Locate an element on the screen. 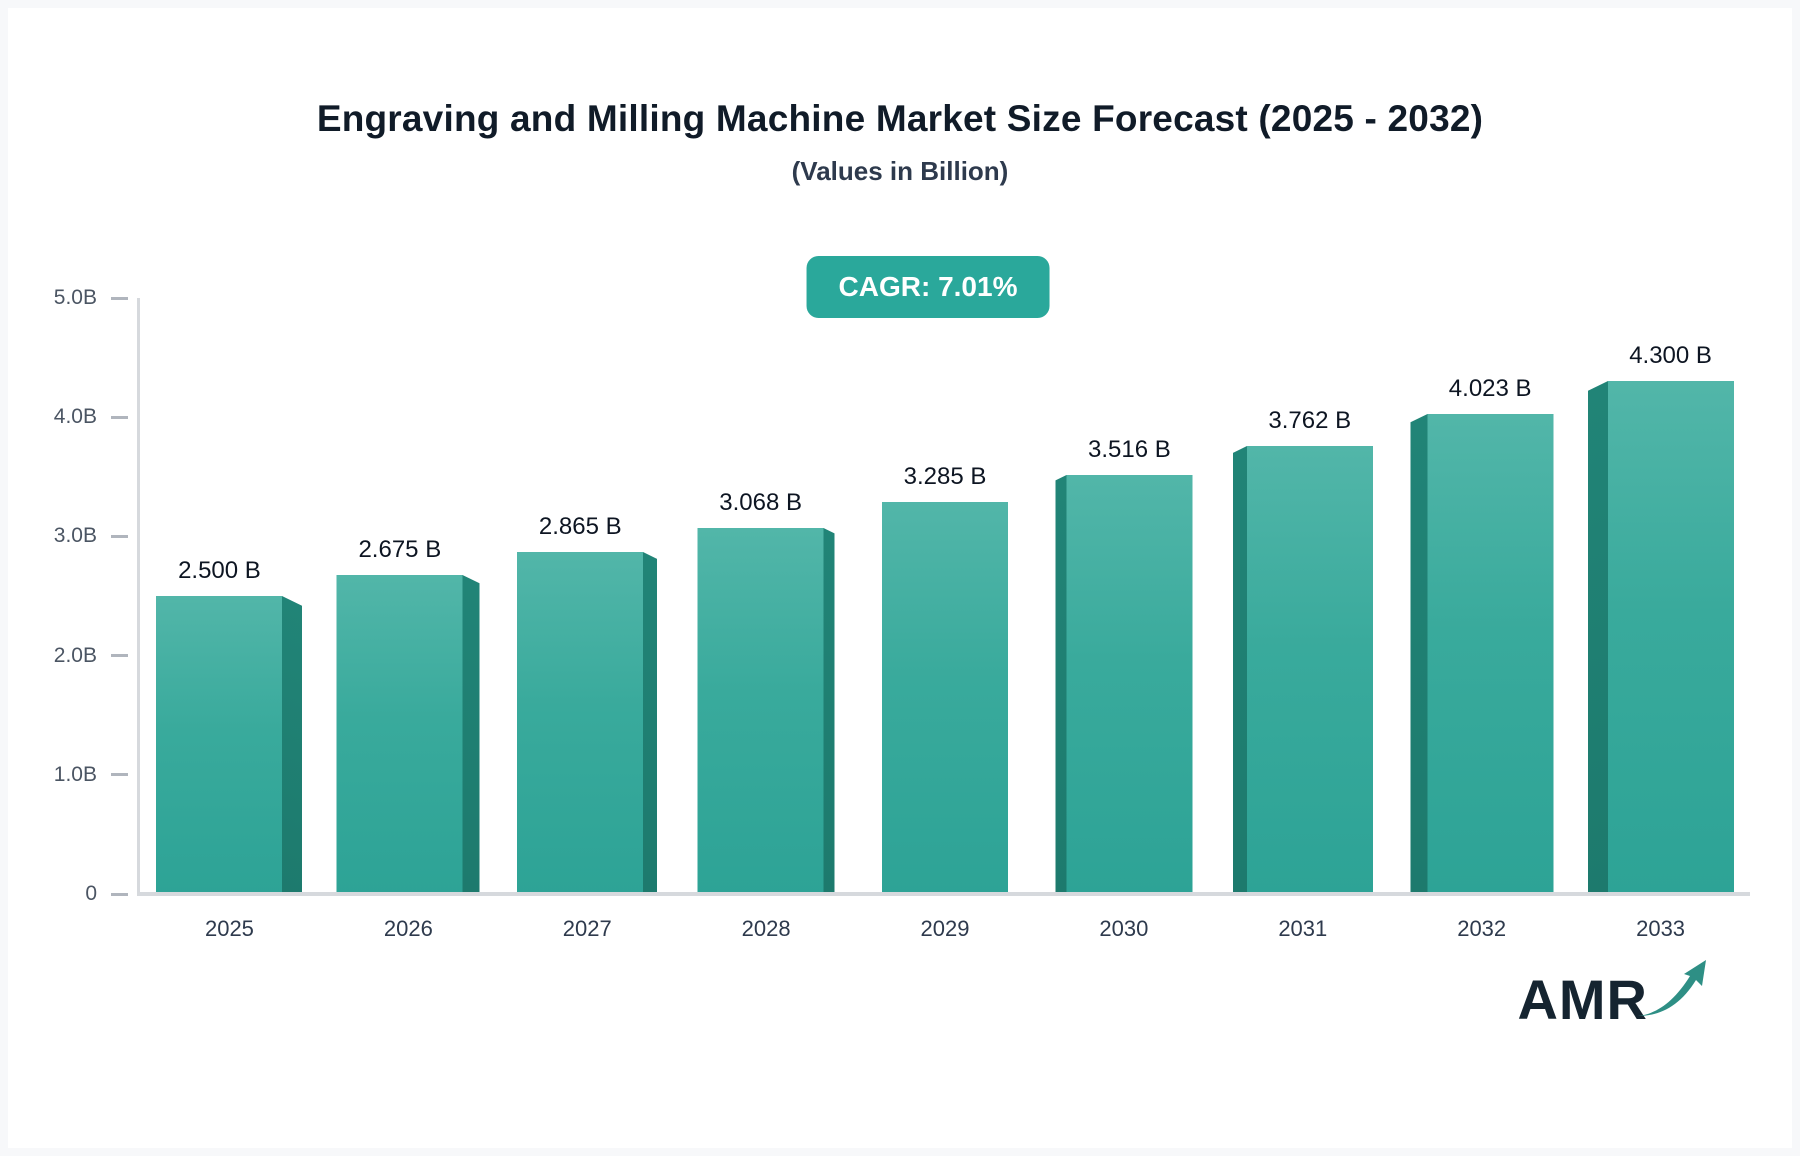  bar-slot-2032: 4.023 B 2032 is located at coordinates (1481, 619).